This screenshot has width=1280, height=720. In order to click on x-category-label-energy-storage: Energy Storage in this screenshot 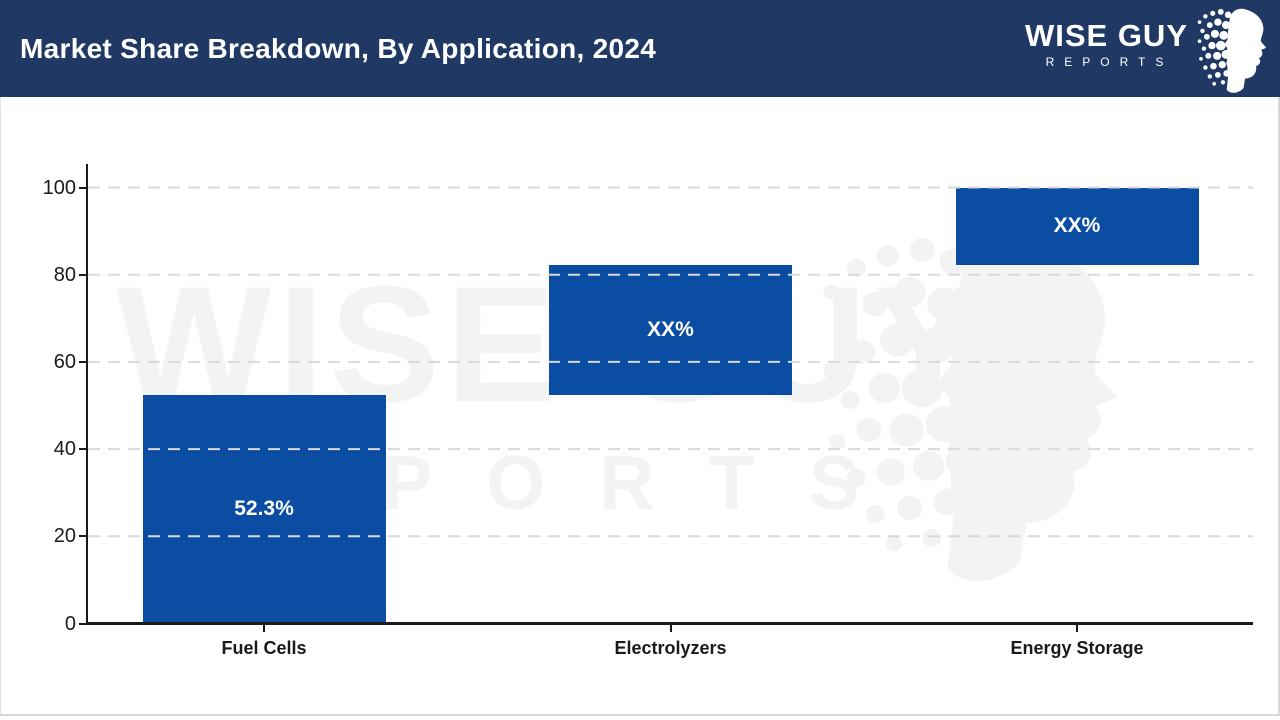, I will do `click(1077, 648)`.